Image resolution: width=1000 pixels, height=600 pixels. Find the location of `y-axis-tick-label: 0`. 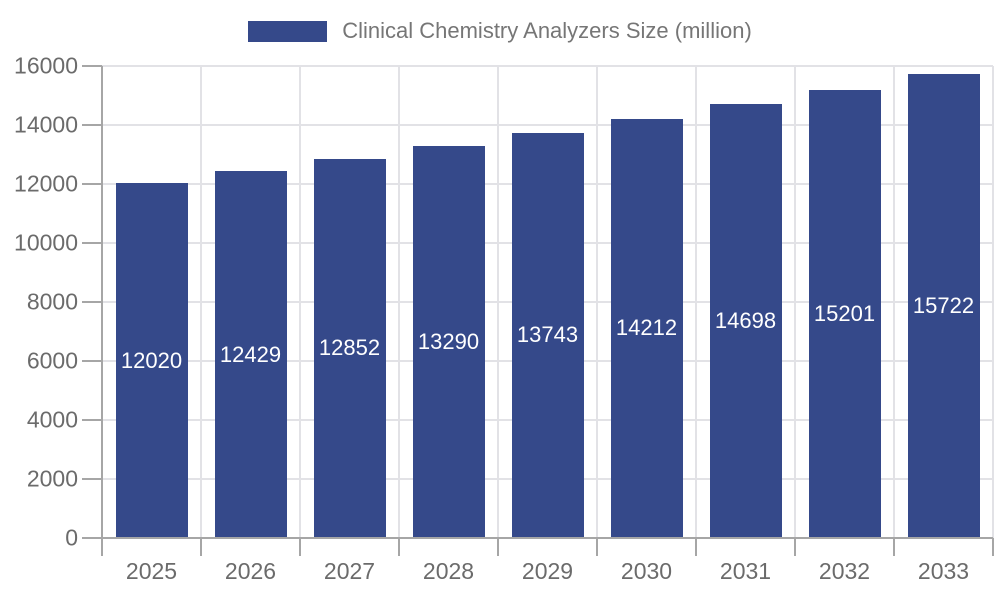

y-axis-tick-label: 0 is located at coordinates (71, 537).